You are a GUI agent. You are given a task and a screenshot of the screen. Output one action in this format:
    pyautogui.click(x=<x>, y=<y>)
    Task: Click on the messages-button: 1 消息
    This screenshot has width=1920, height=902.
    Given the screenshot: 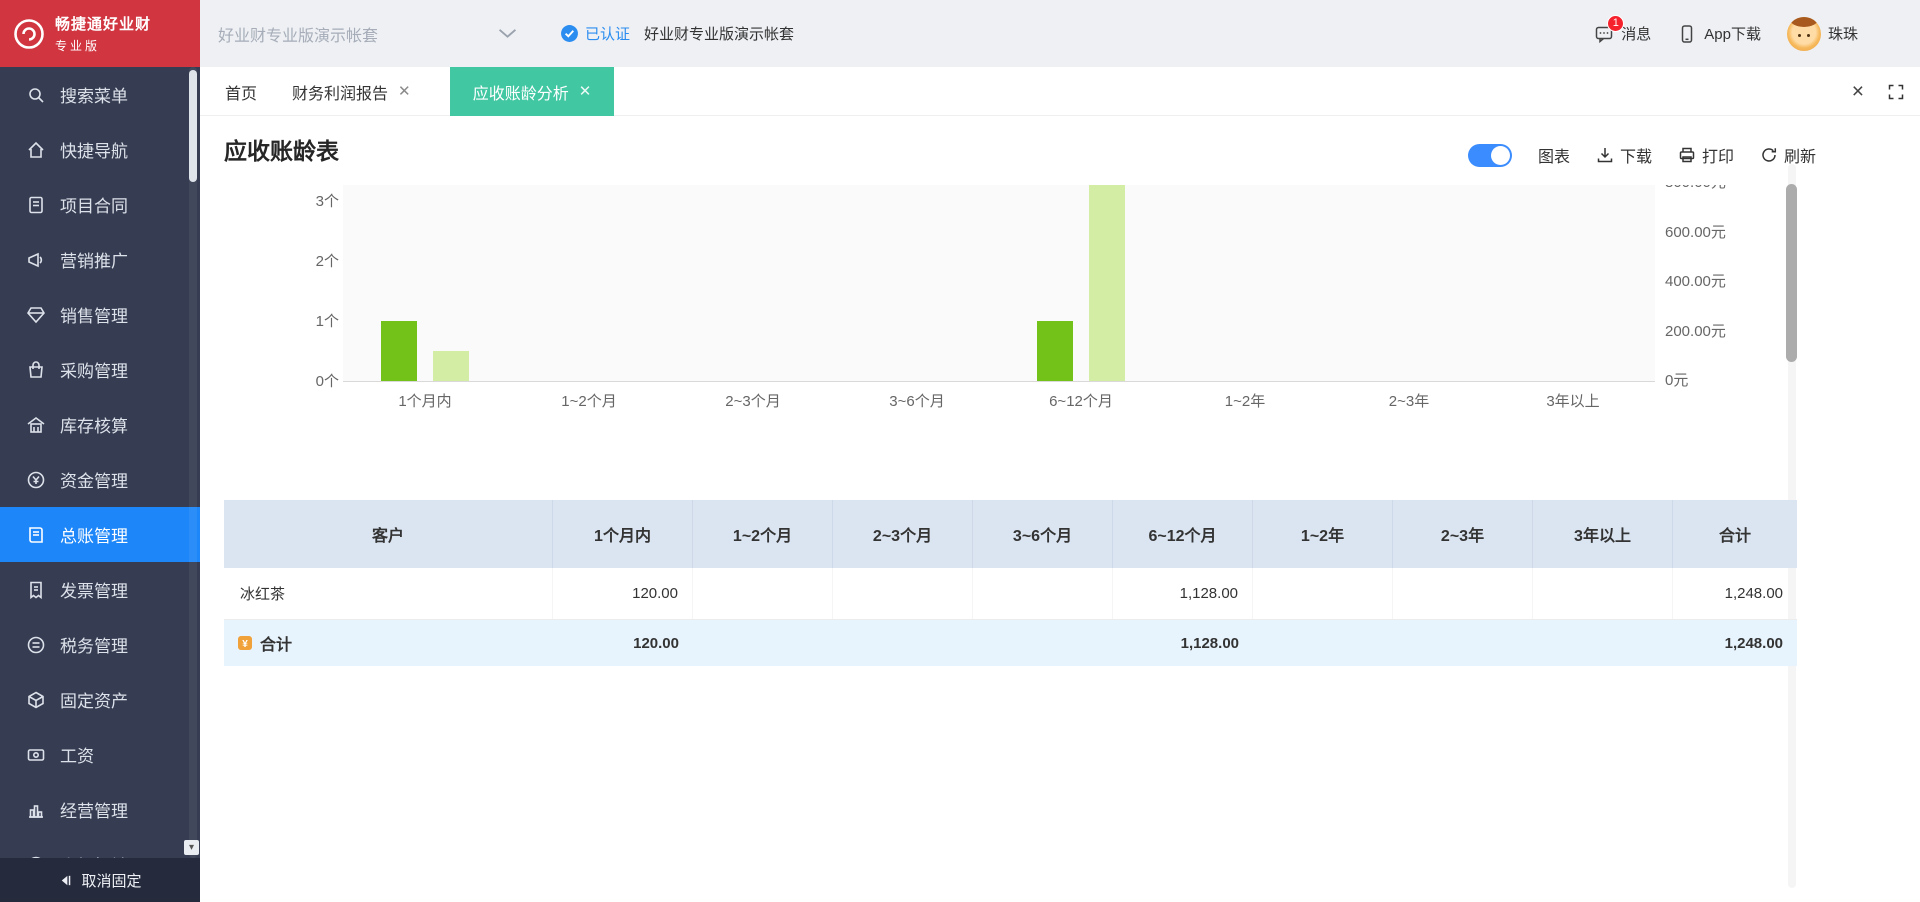 What is the action you would take?
    pyautogui.click(x=1622, y=29)
    